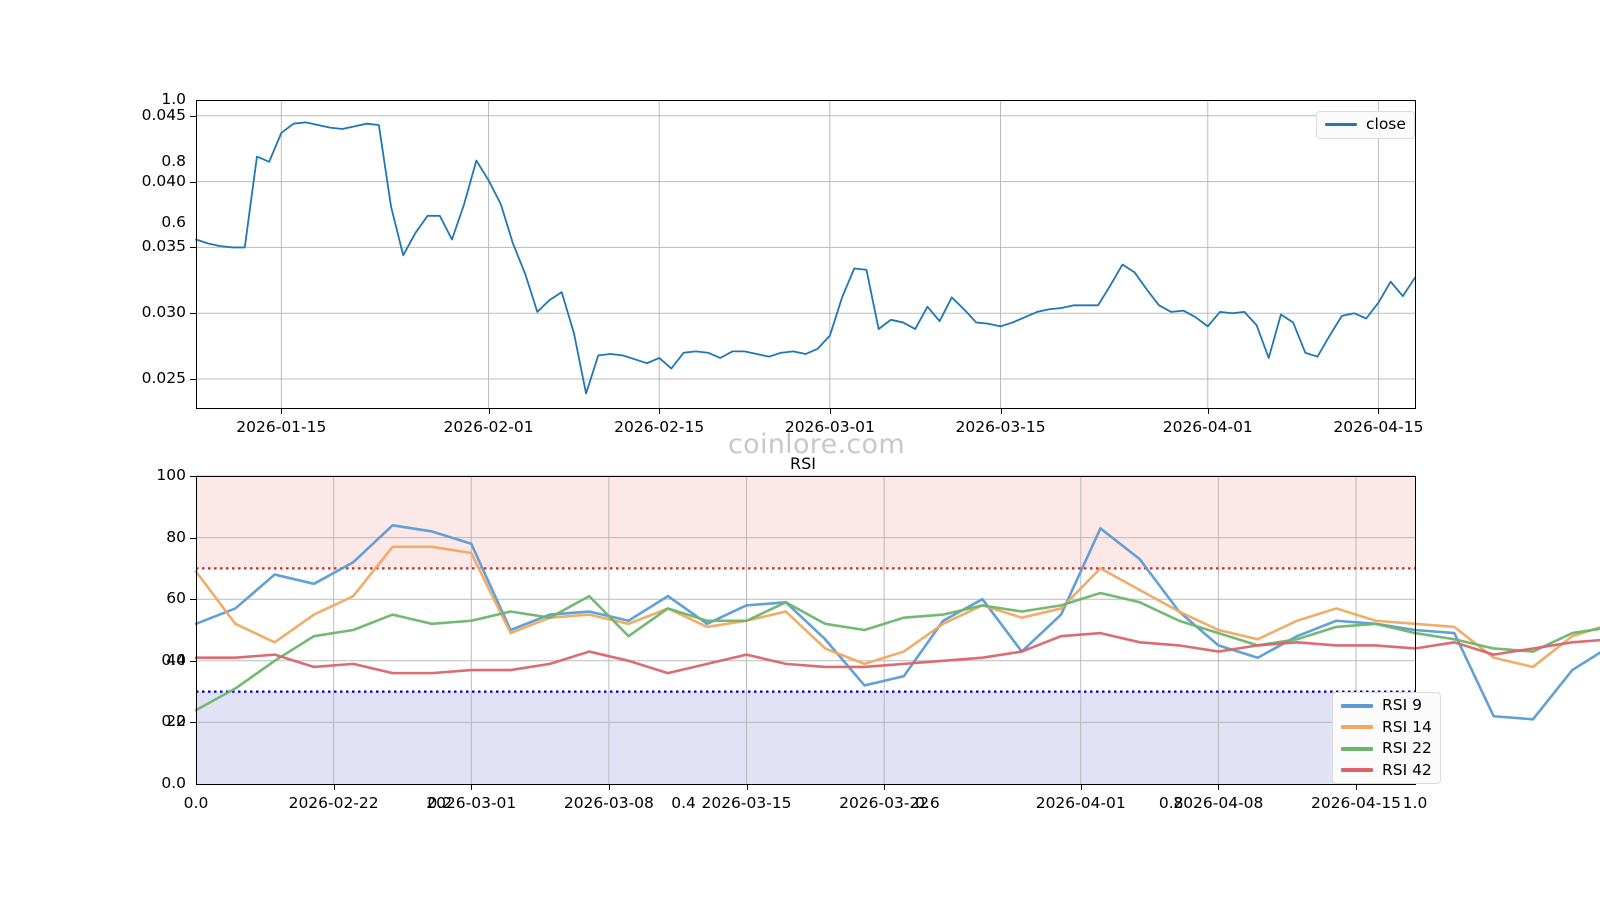 Image resolution: width=1600 pixels, height=900 pixels. Describe the element at coordinates (803, 463) in the screenshot. I see `rsi-subplot-title: RSI` at that location.